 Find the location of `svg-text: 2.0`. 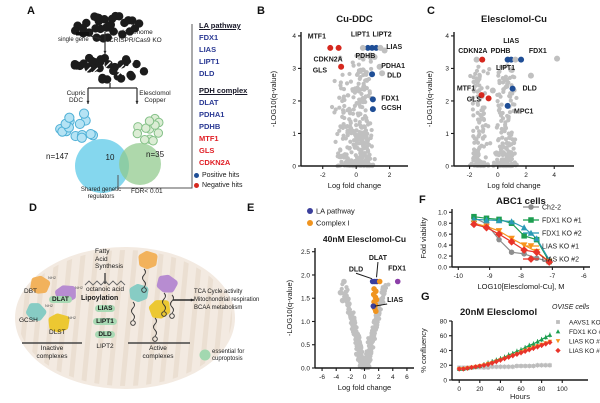

svg-text: 2.0 is located at coordinates (305, 275).